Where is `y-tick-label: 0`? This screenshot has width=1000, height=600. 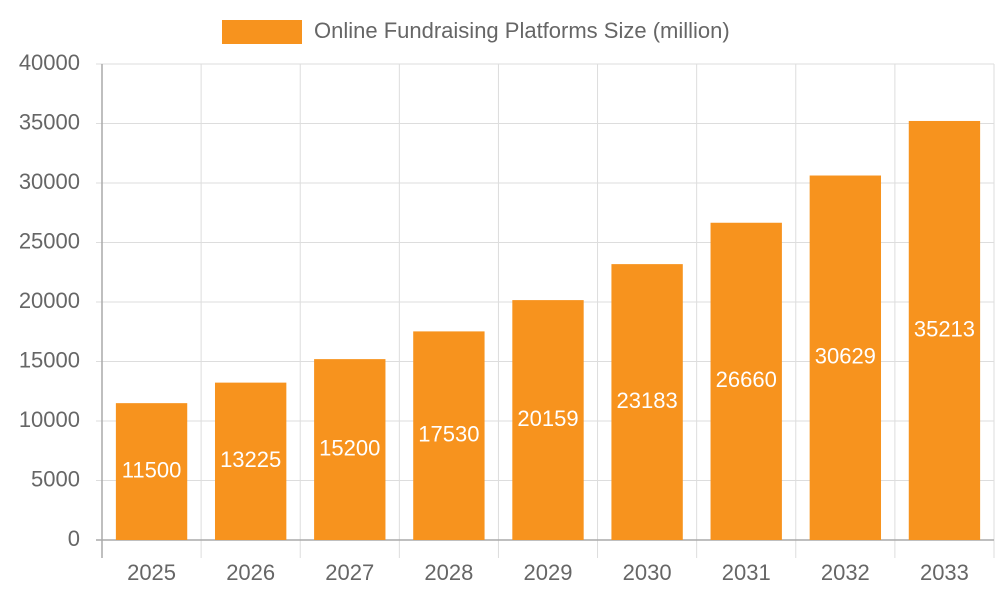
y-tick-label: 0 is located at coordinates (74, 538).